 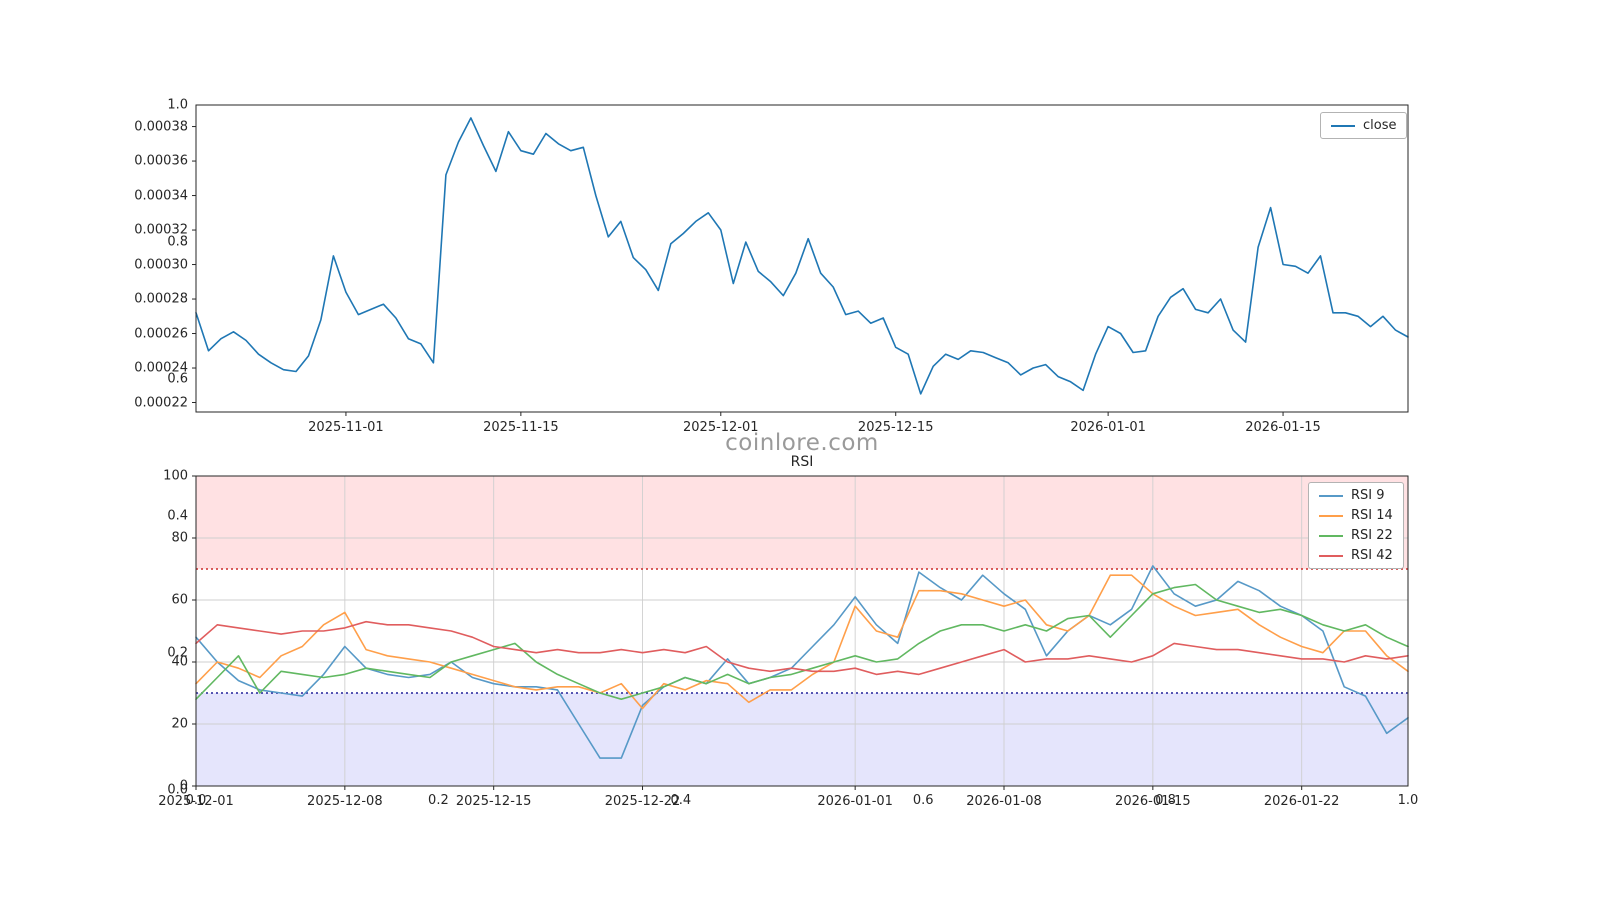 I want to click on legend-item-rsi-22: RSI 22, so click(x=1356, y=535).